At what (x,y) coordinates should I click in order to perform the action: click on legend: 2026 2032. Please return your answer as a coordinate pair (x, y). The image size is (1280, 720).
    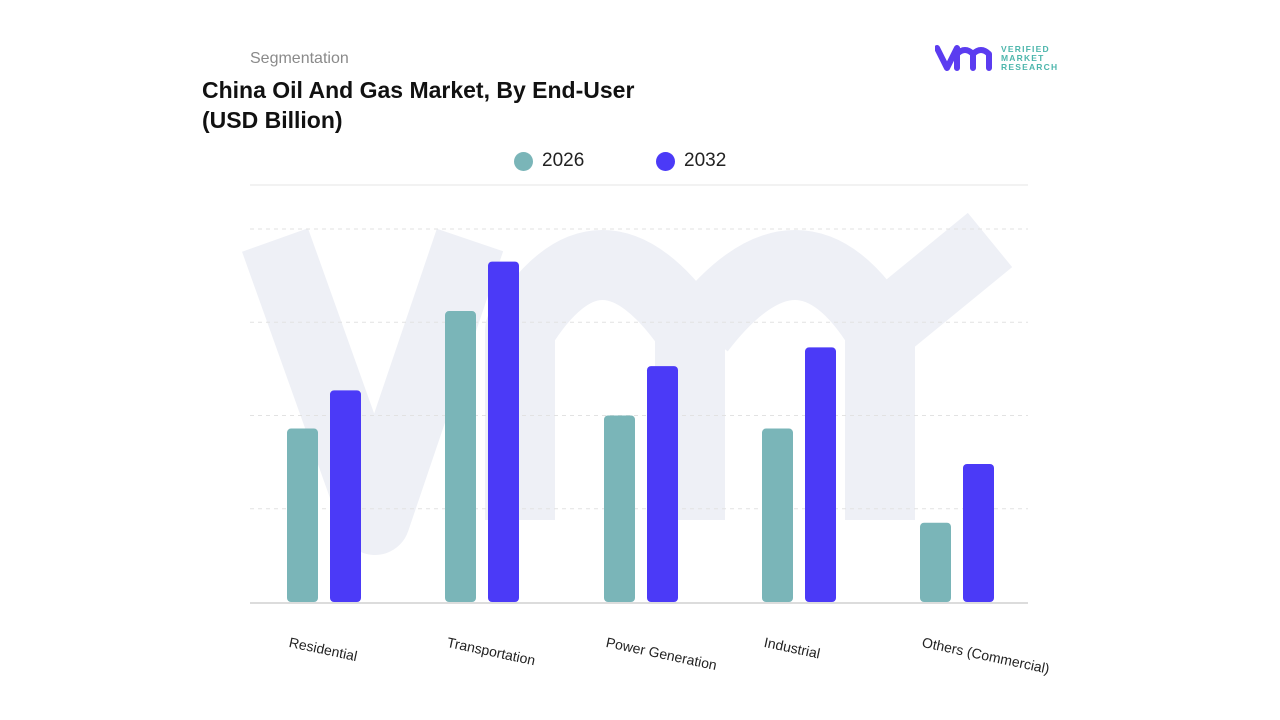
    Looking at the image, I should click on (640, 162).